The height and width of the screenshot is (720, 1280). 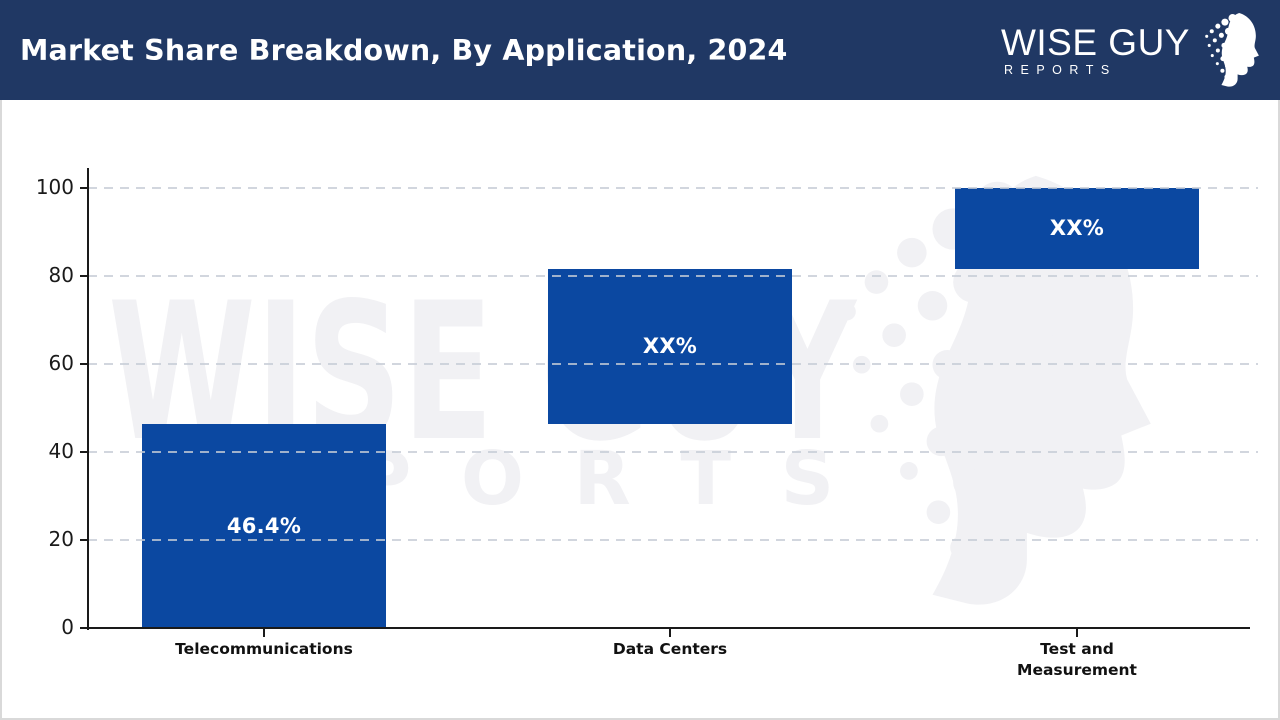 I want to click on bar-value-label: 46.4%, so click(x=264, y=525).